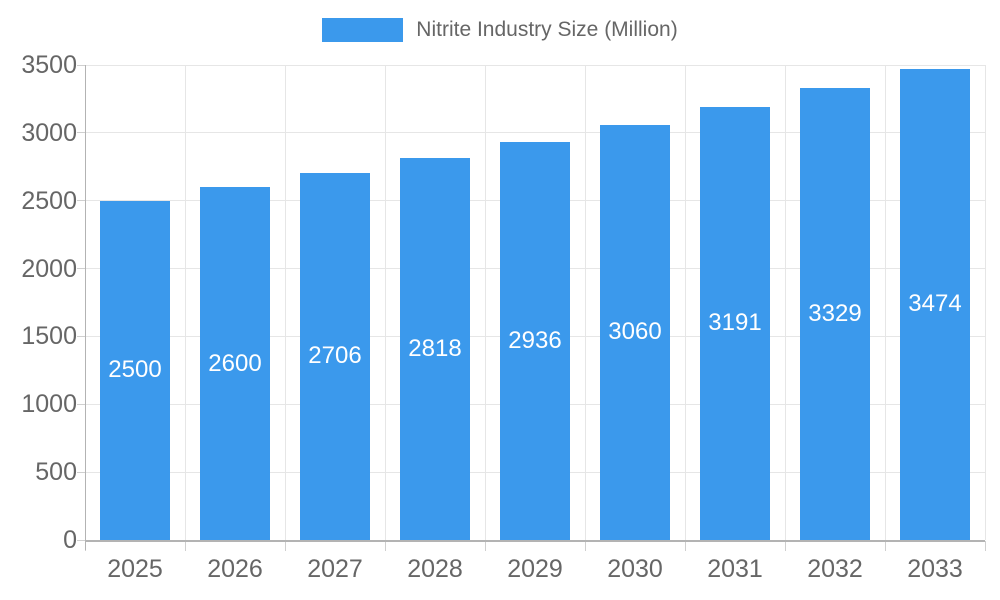  I want to click on bar-2033: 3474, so click(935, 304).